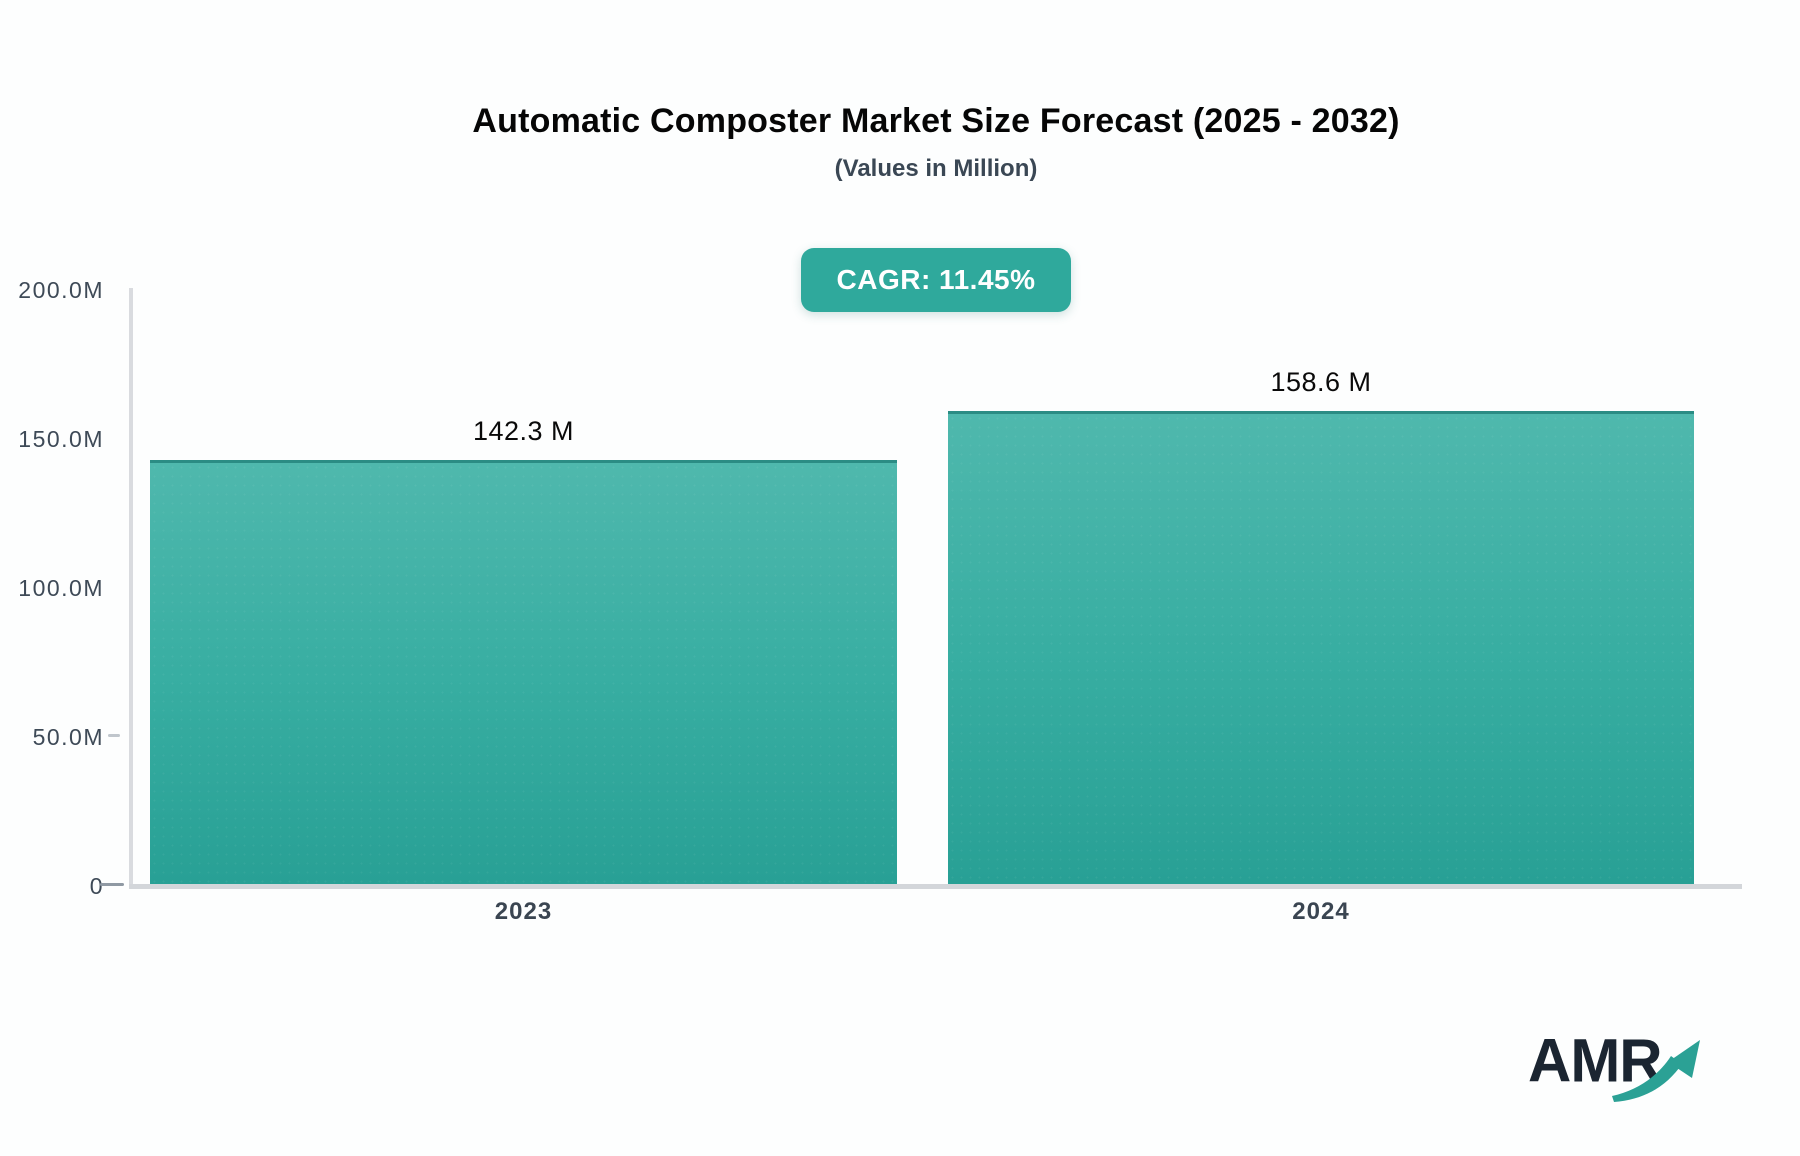 The height and width of the screenshot is (1156, 1800). Describe the element at coordinates (936, 168) in the screenshot. I see `chart-subtitle: (Values in Million)` at that location.